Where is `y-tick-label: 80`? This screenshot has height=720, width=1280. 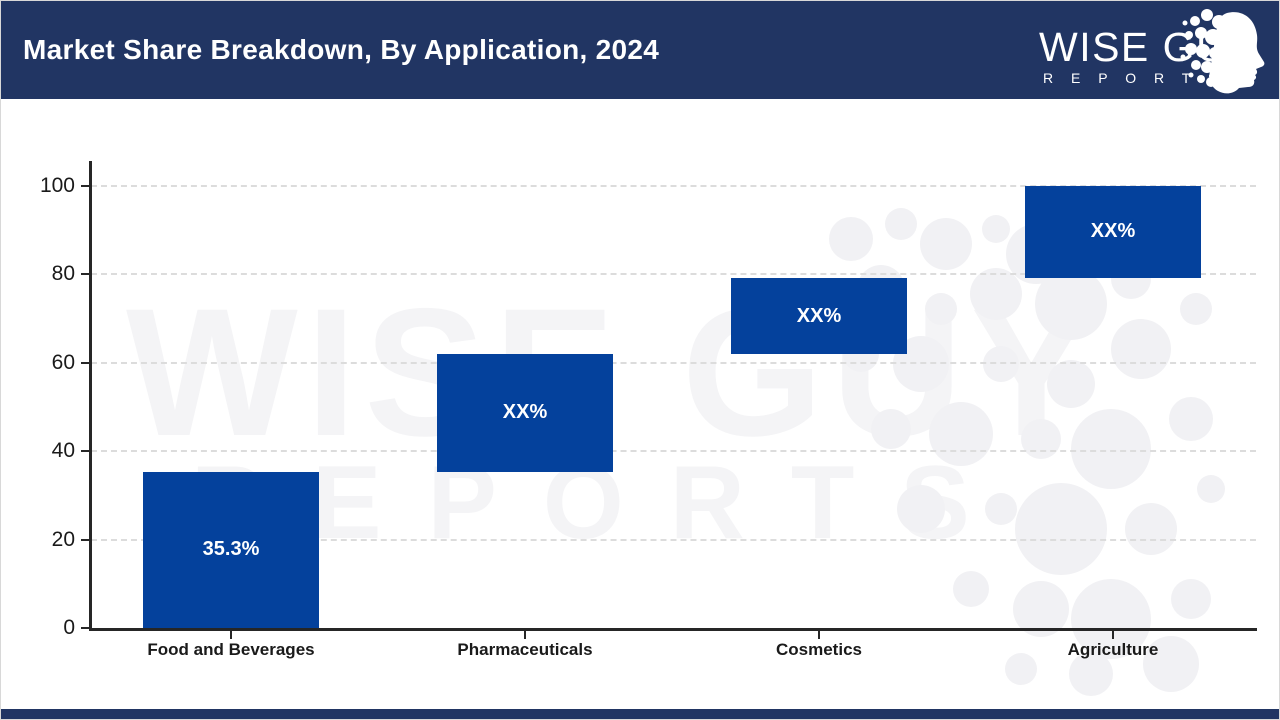 y-tick-label: 80 is located at coordinates (63, 273).